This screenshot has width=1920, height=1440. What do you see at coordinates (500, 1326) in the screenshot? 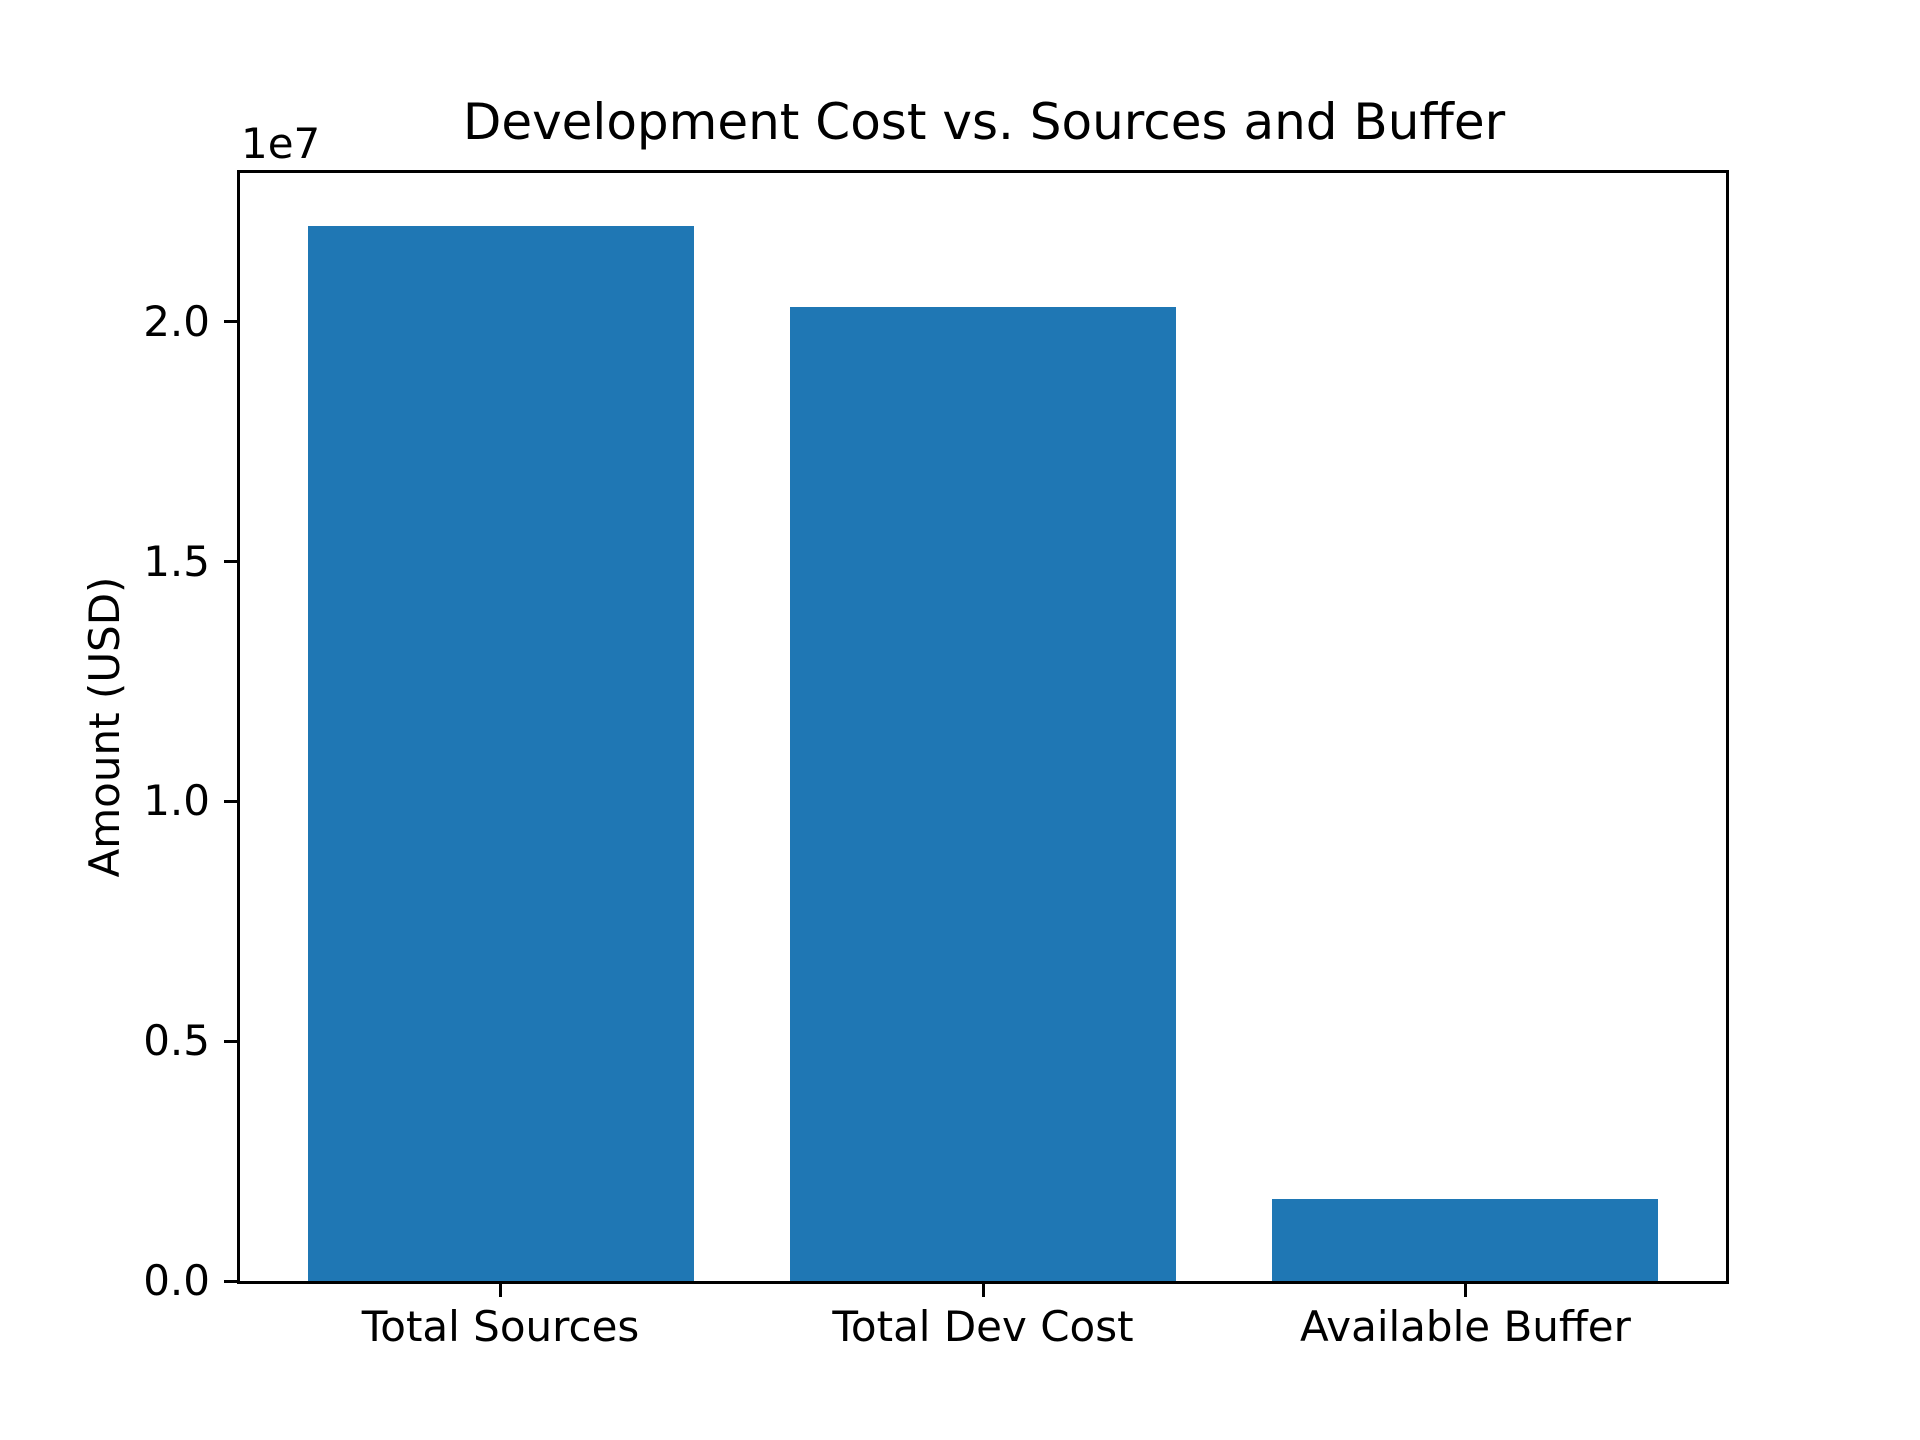
I see `x-tick-label: Total Sources` at bounding box center [500, 1326].